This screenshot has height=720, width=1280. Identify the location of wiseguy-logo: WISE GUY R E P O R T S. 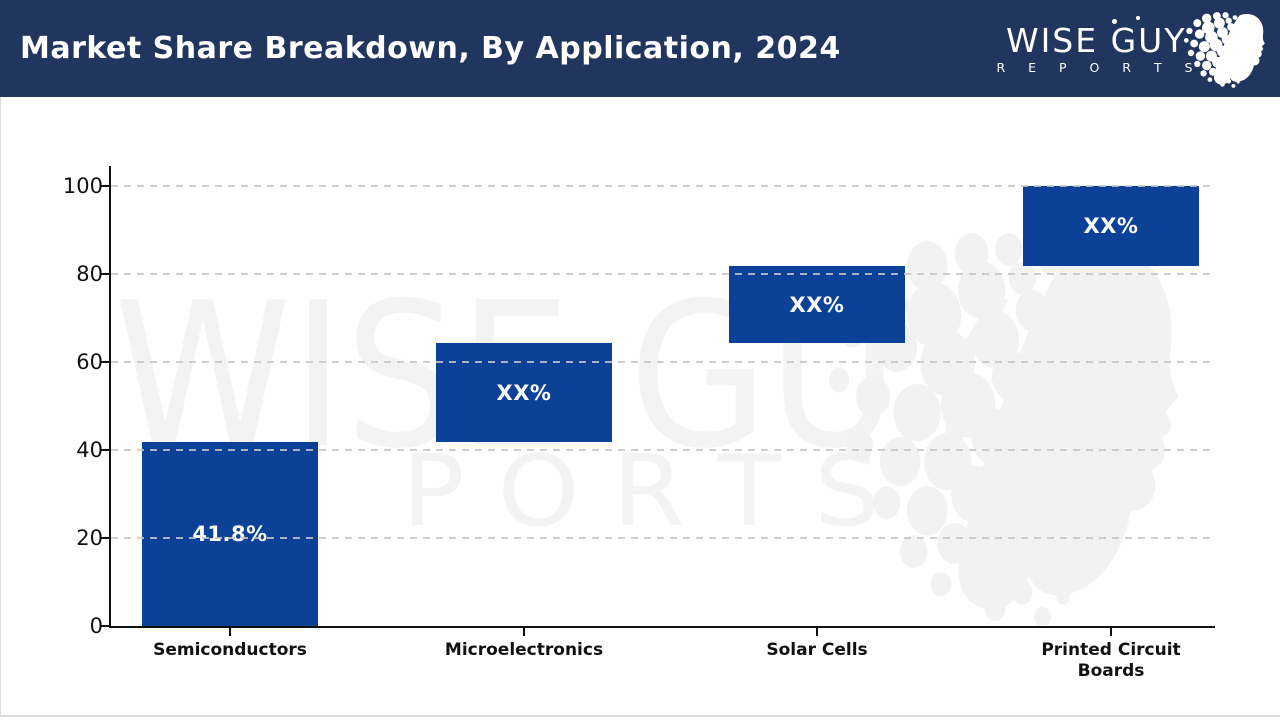
(1129, 49).